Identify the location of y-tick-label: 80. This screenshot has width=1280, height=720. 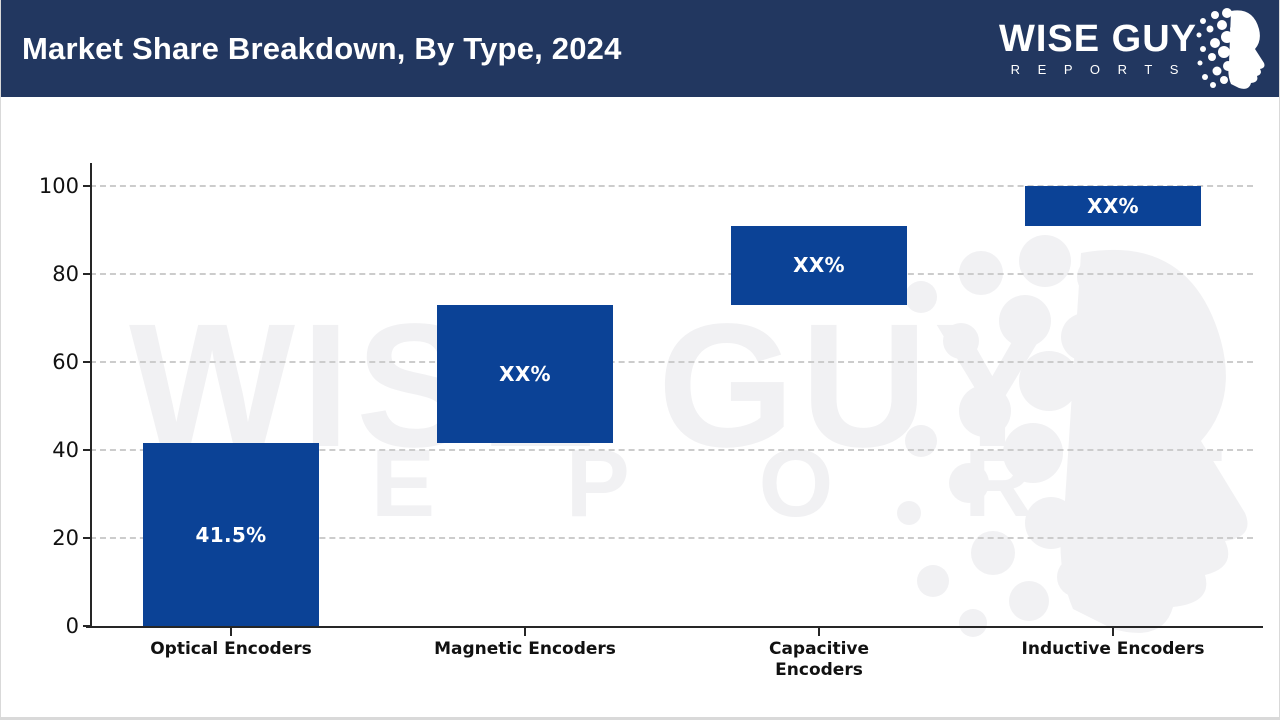
(65, 274).